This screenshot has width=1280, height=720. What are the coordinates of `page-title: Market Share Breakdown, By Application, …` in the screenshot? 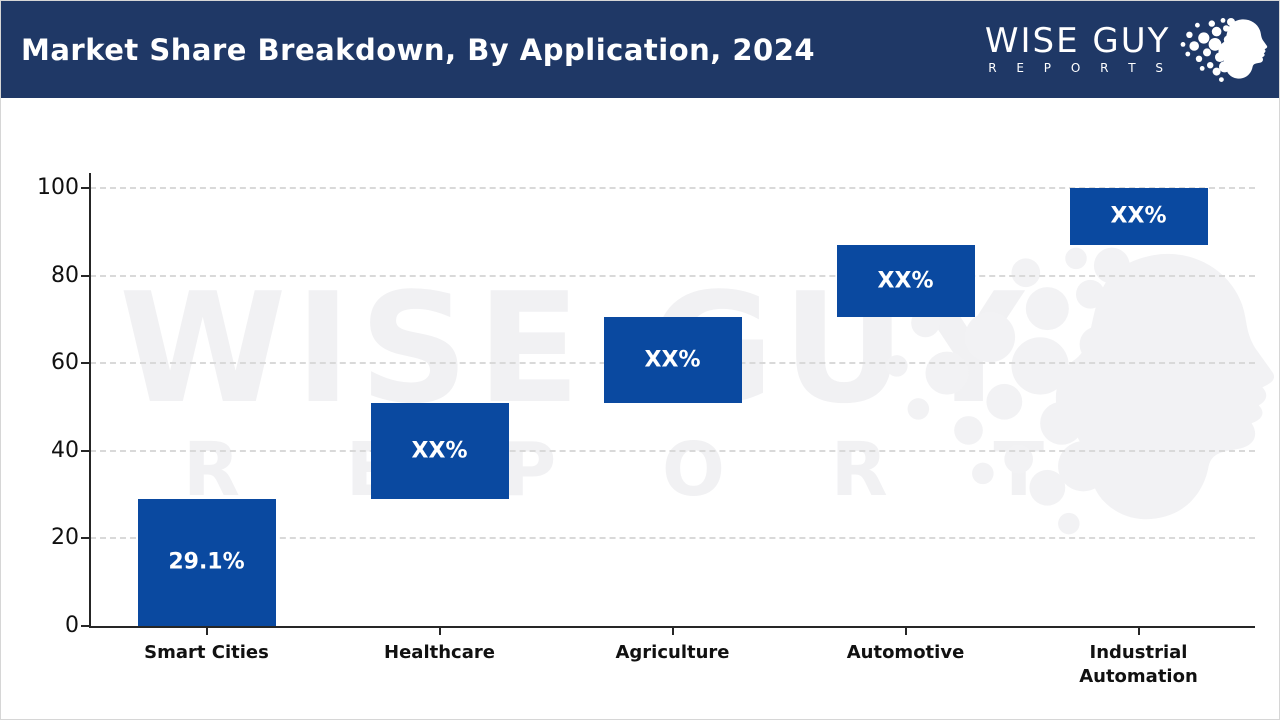 It's located at (418, 49).